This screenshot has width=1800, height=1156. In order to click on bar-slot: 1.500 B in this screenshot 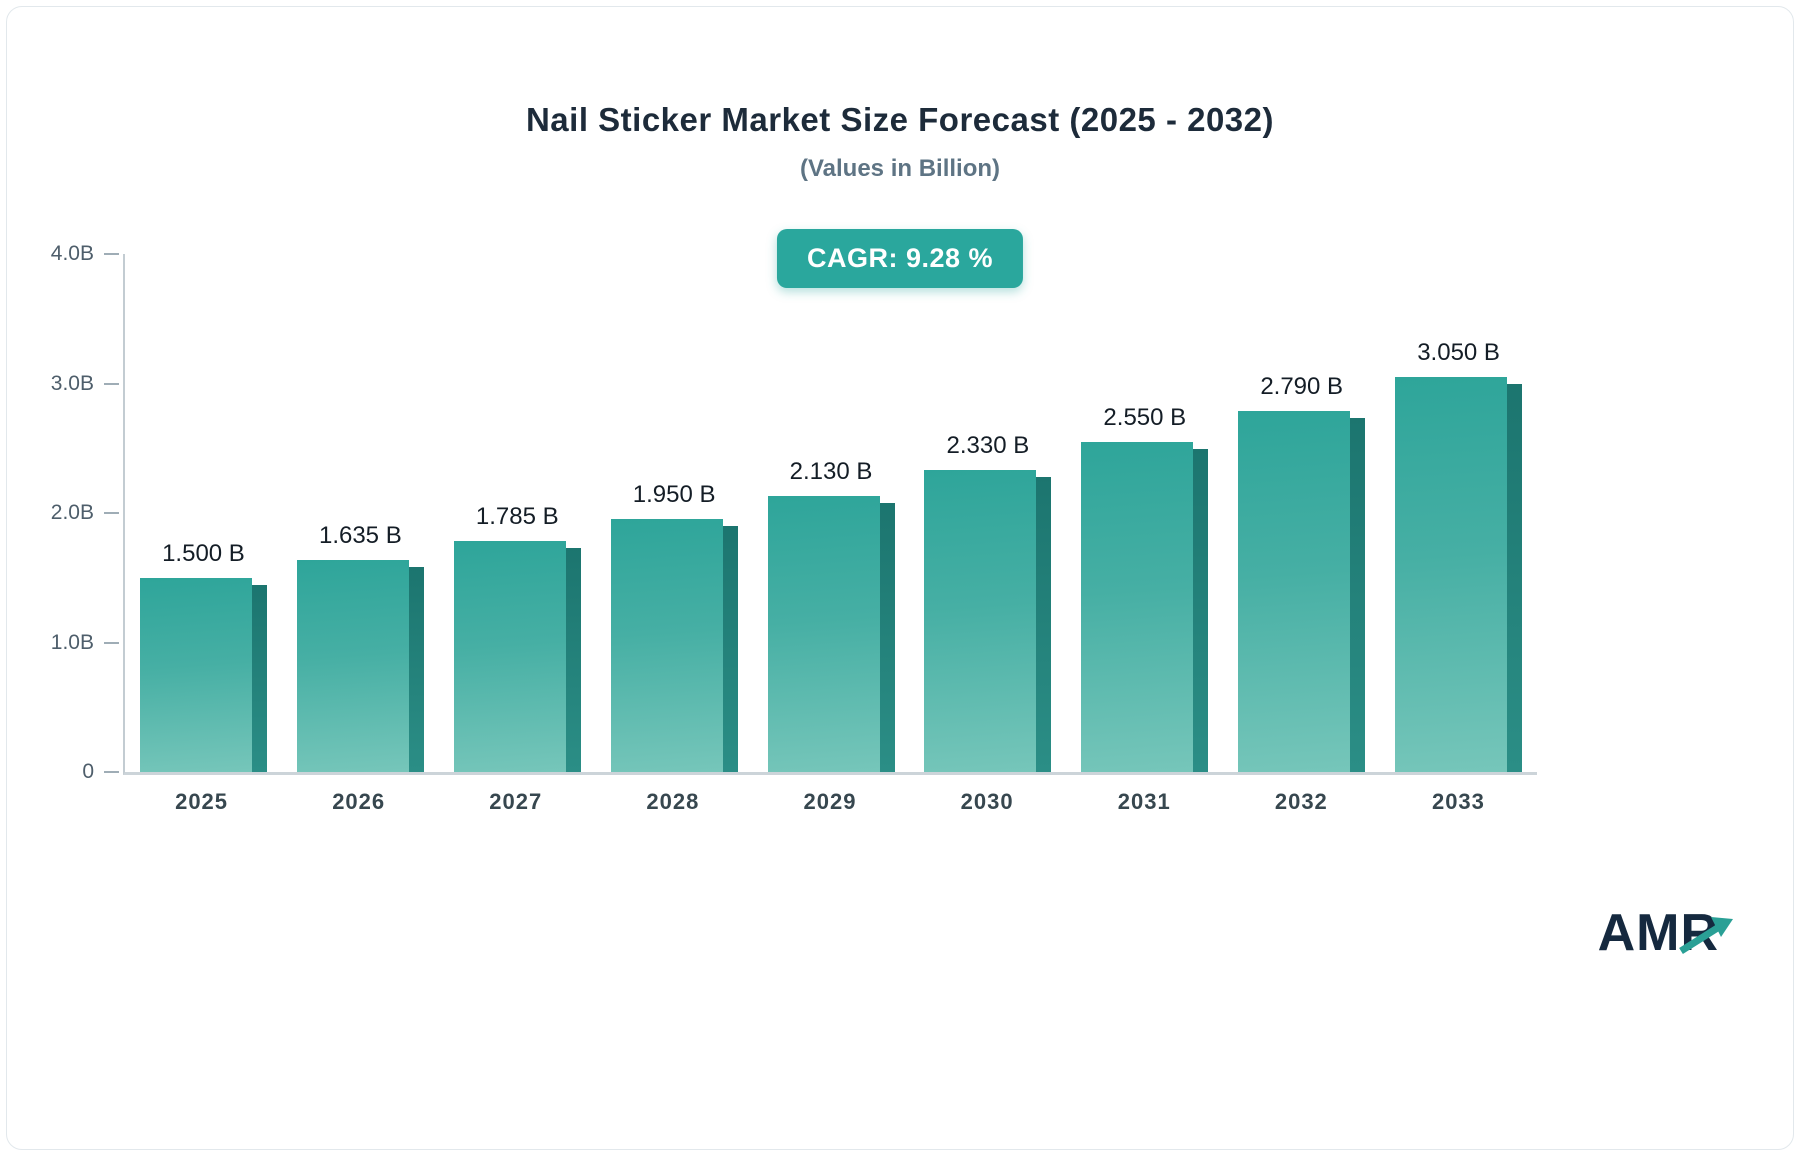, I will do `click(203, 656)`.